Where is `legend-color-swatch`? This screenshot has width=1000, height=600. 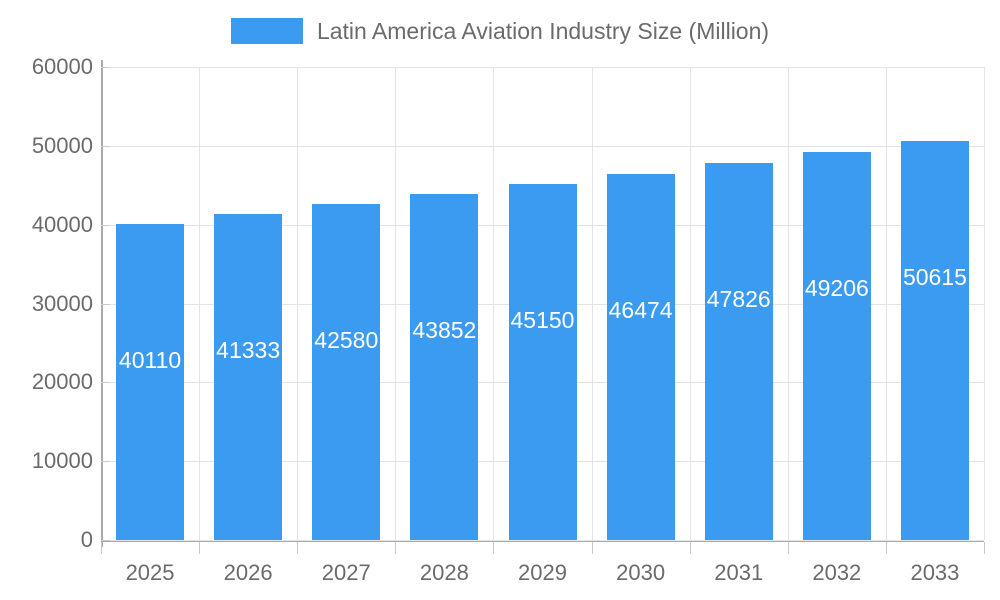 legend-color-swatch is located at coordinates (266, 31).